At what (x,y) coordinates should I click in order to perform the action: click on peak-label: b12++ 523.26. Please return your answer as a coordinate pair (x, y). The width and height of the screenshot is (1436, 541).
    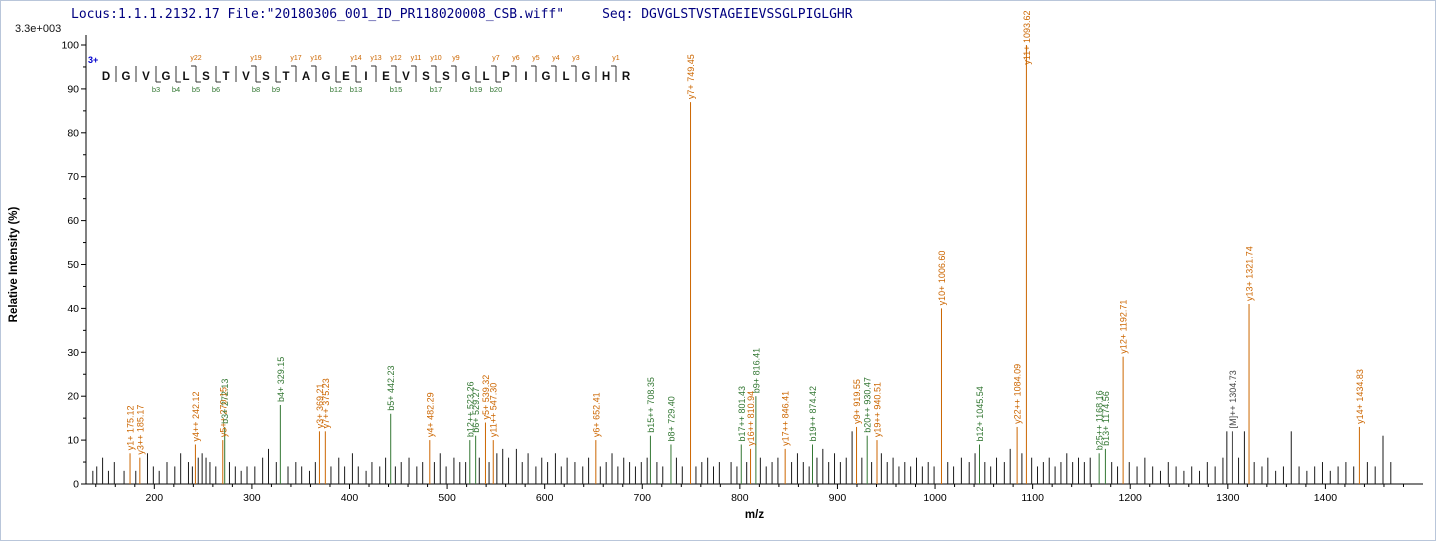
    Looking at the image, I should click on (470, 410).